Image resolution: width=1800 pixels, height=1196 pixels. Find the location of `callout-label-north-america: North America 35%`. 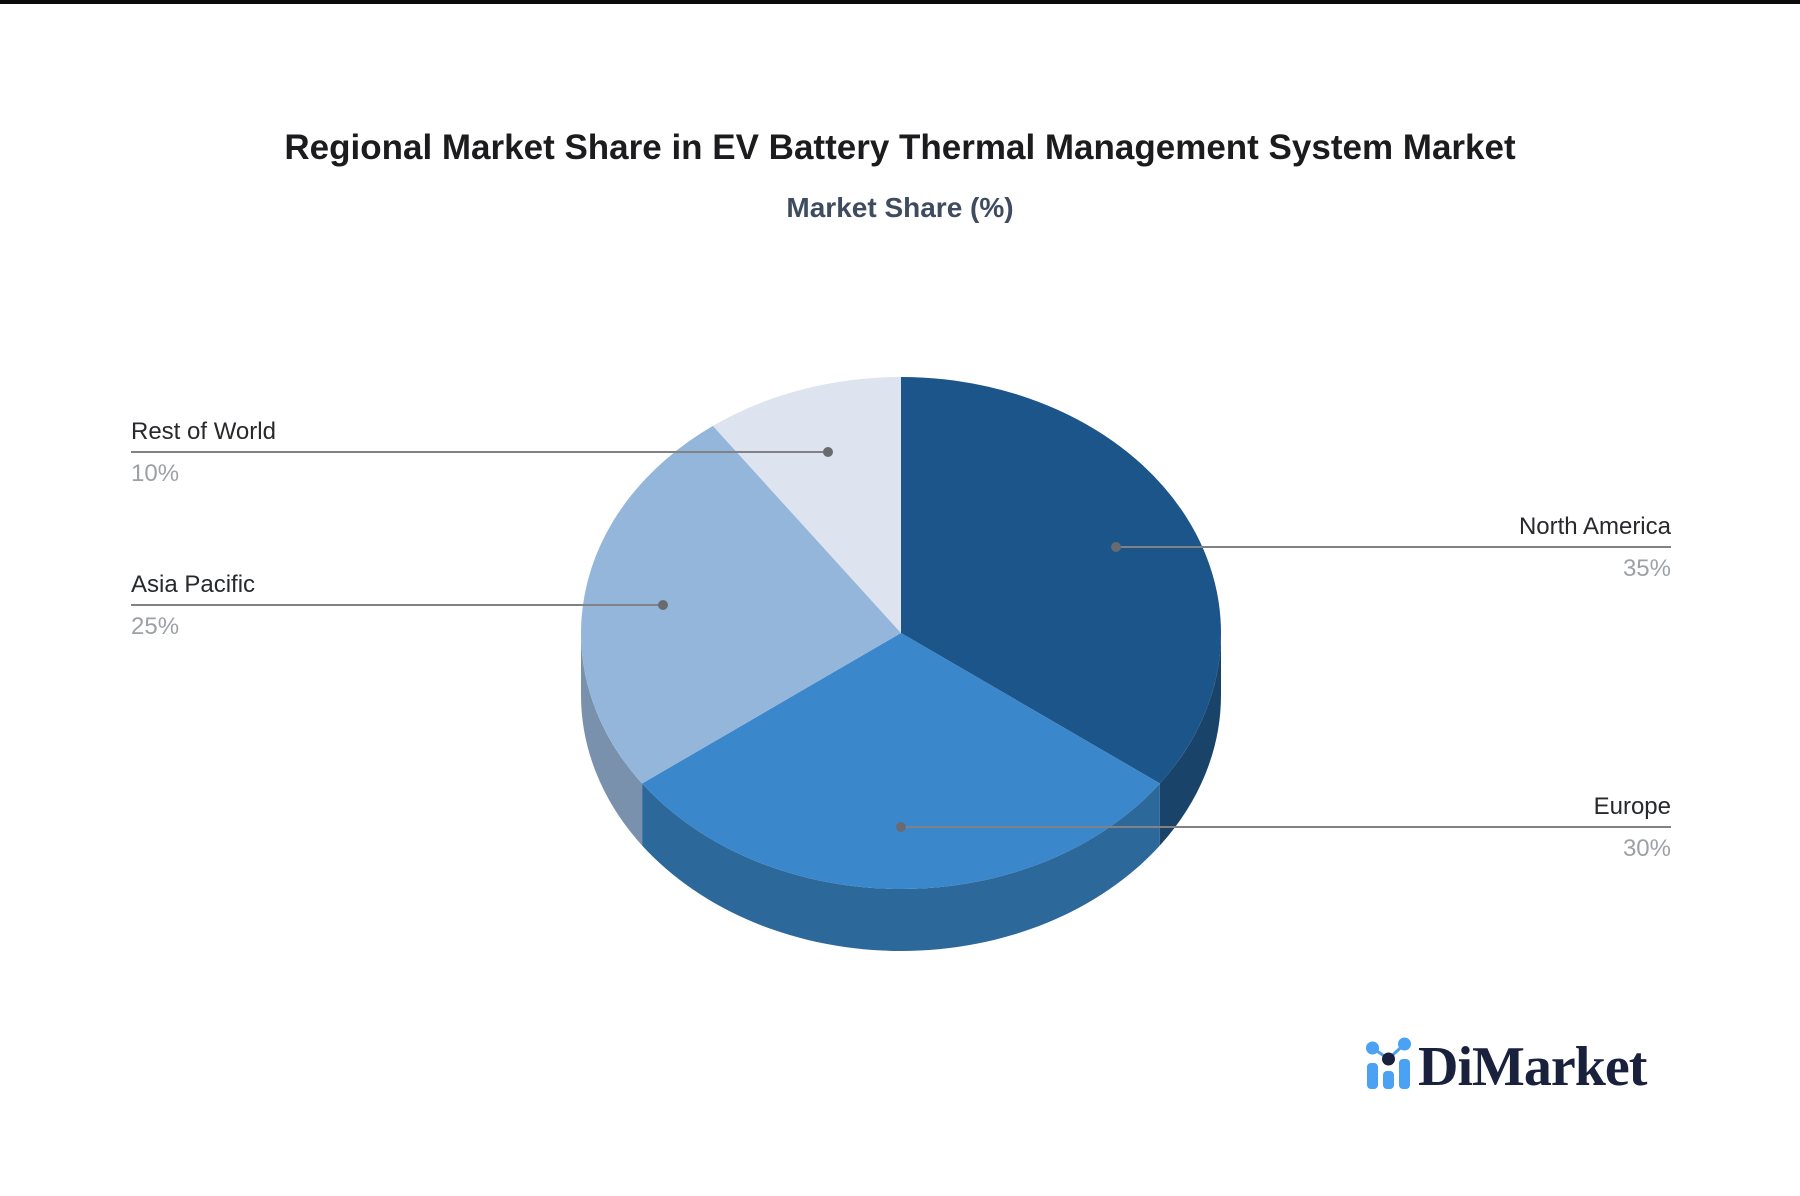

callout-label-north-america: North America 35% is located at coordinates (1595, 548).